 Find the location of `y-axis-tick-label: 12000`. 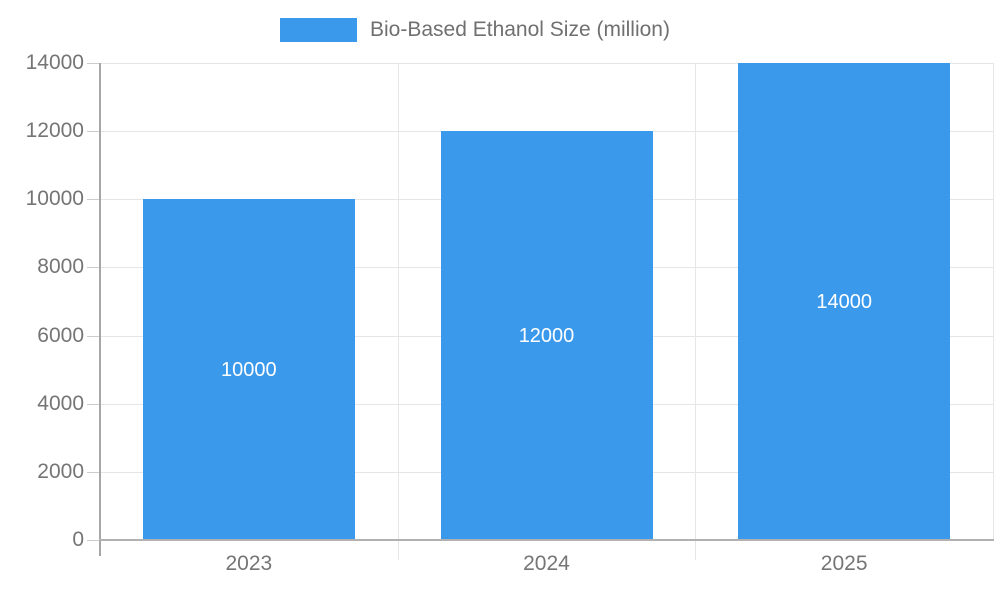

y-axis-tick-label: 12000 is located at coordinates (54, 131).